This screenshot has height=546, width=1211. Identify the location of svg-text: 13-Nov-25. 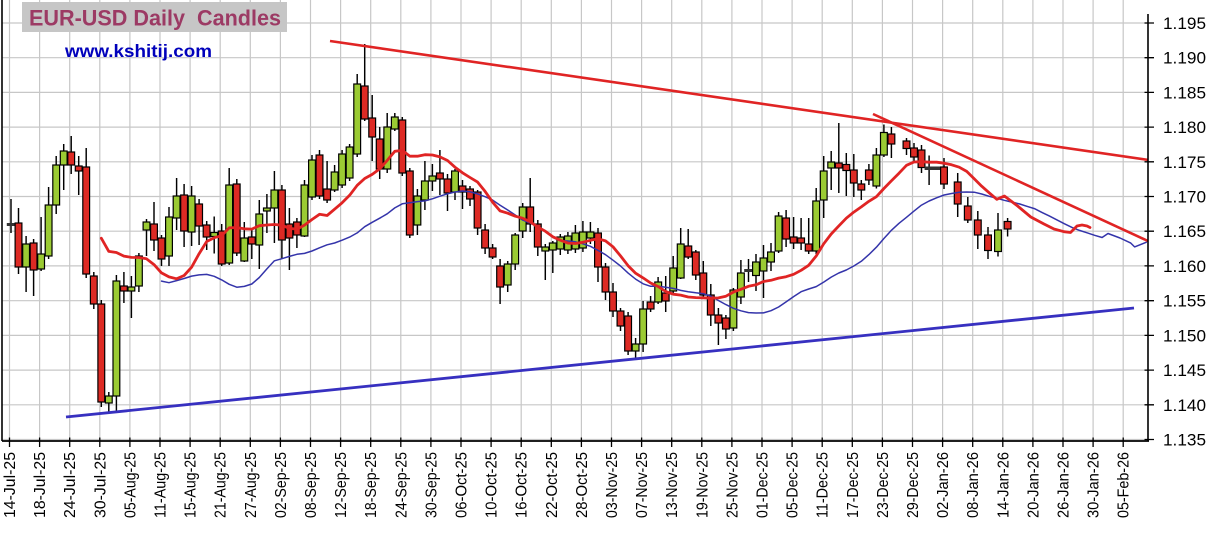
(672, 485).